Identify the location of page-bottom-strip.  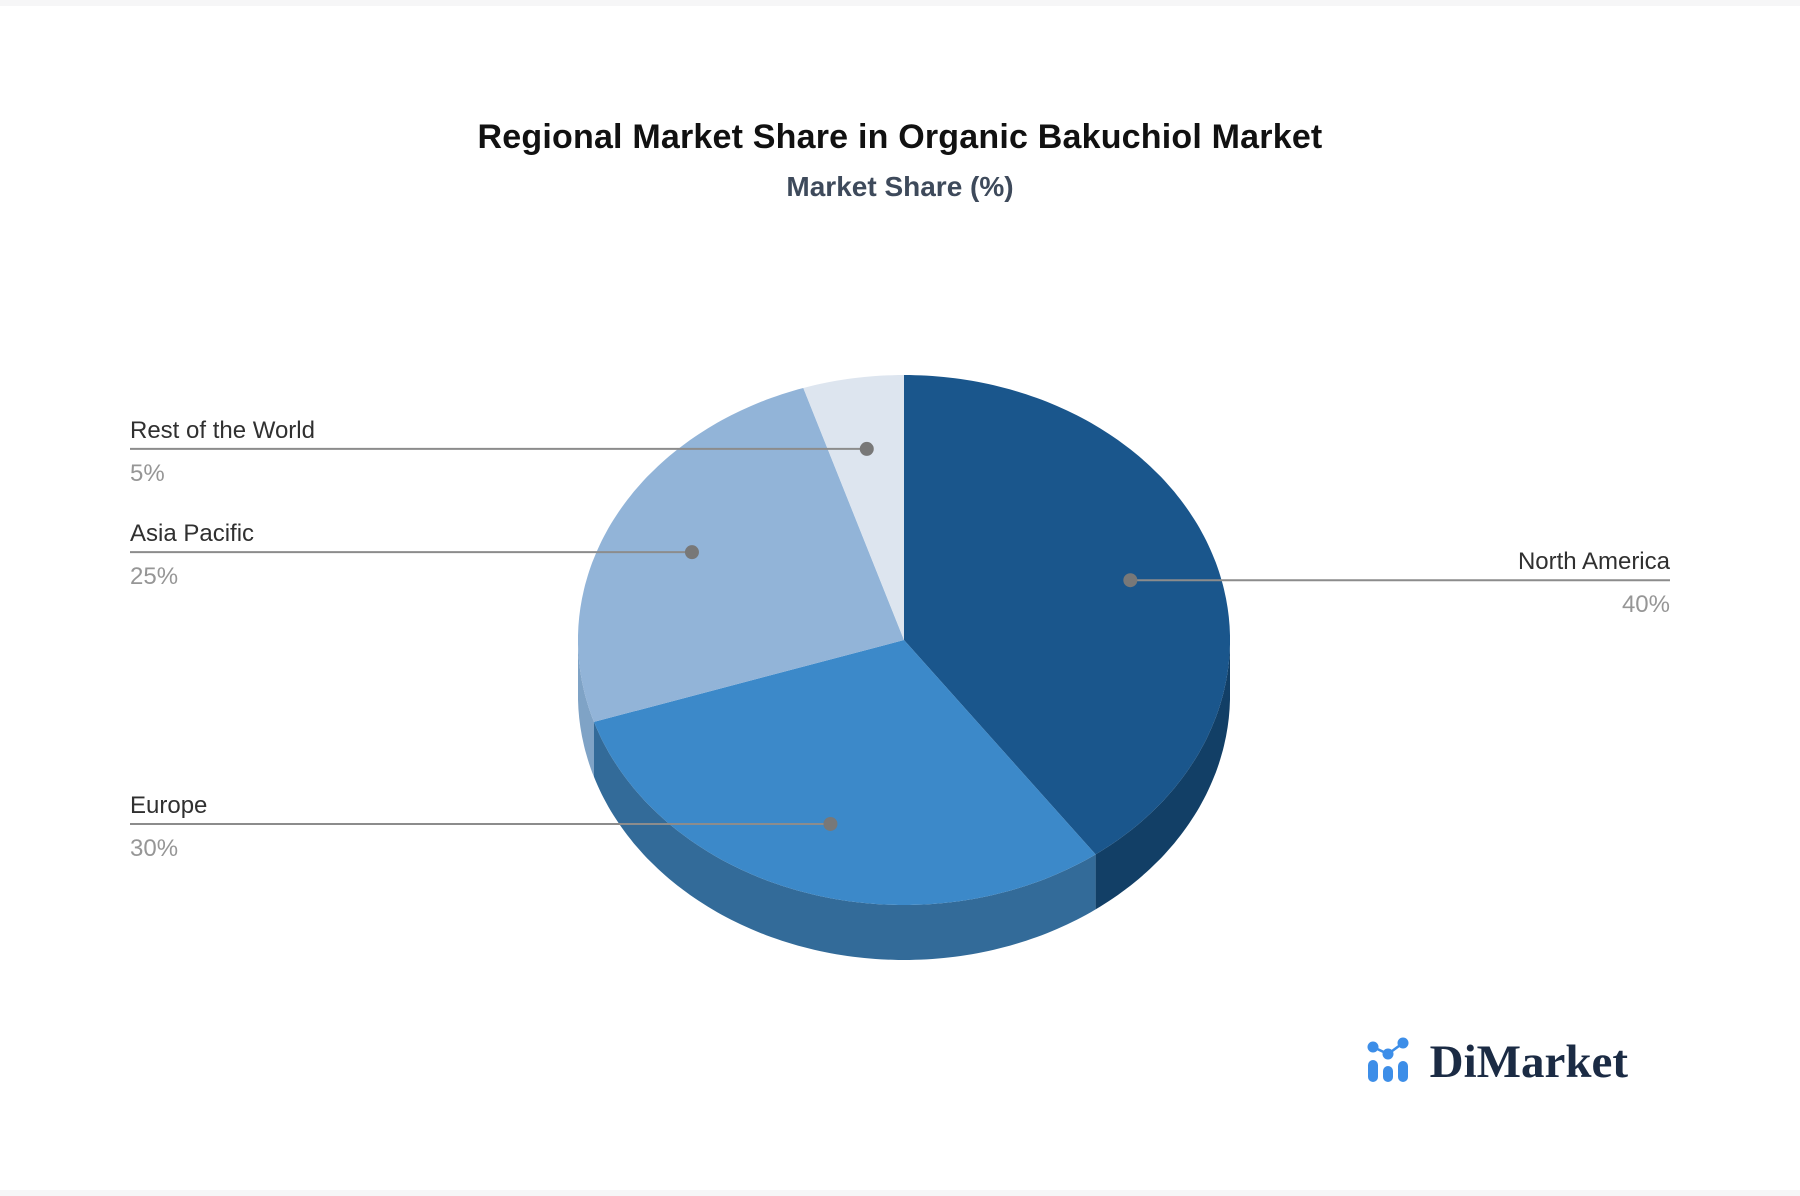
(900, 1193).